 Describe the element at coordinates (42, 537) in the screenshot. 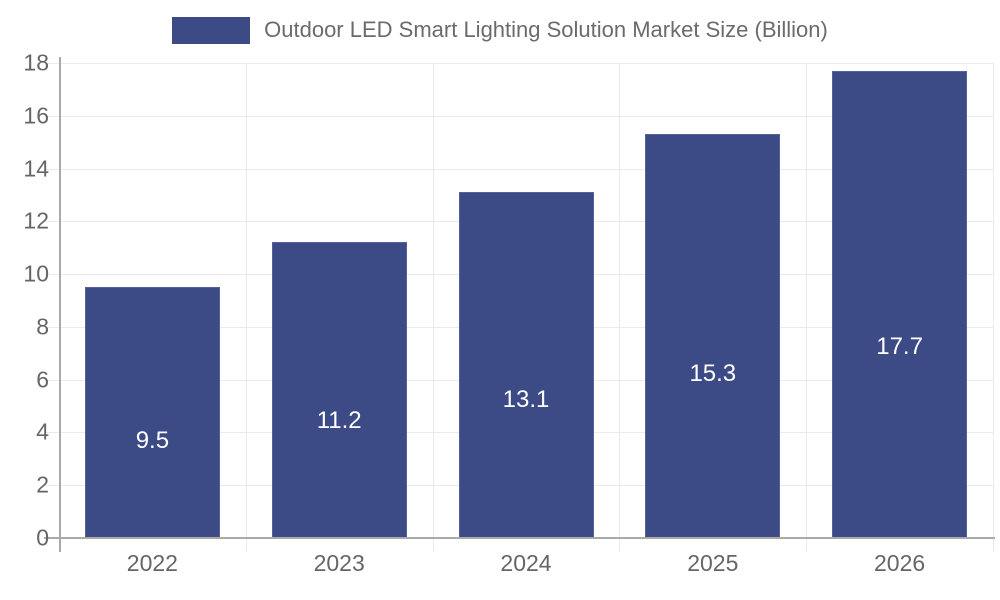

I see `y-axis-tick-label: 0` at that location.